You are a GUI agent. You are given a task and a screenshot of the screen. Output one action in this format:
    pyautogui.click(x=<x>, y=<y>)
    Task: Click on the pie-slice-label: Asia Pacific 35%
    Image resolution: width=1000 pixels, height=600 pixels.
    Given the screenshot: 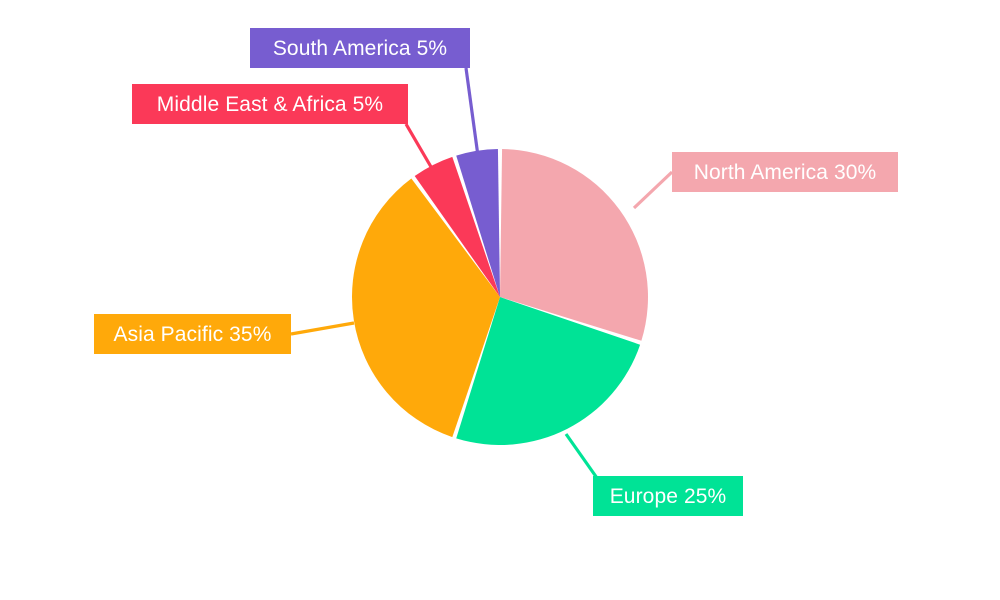 What is the action you would take?
    pyautogui.click(x=192, y=334)
    